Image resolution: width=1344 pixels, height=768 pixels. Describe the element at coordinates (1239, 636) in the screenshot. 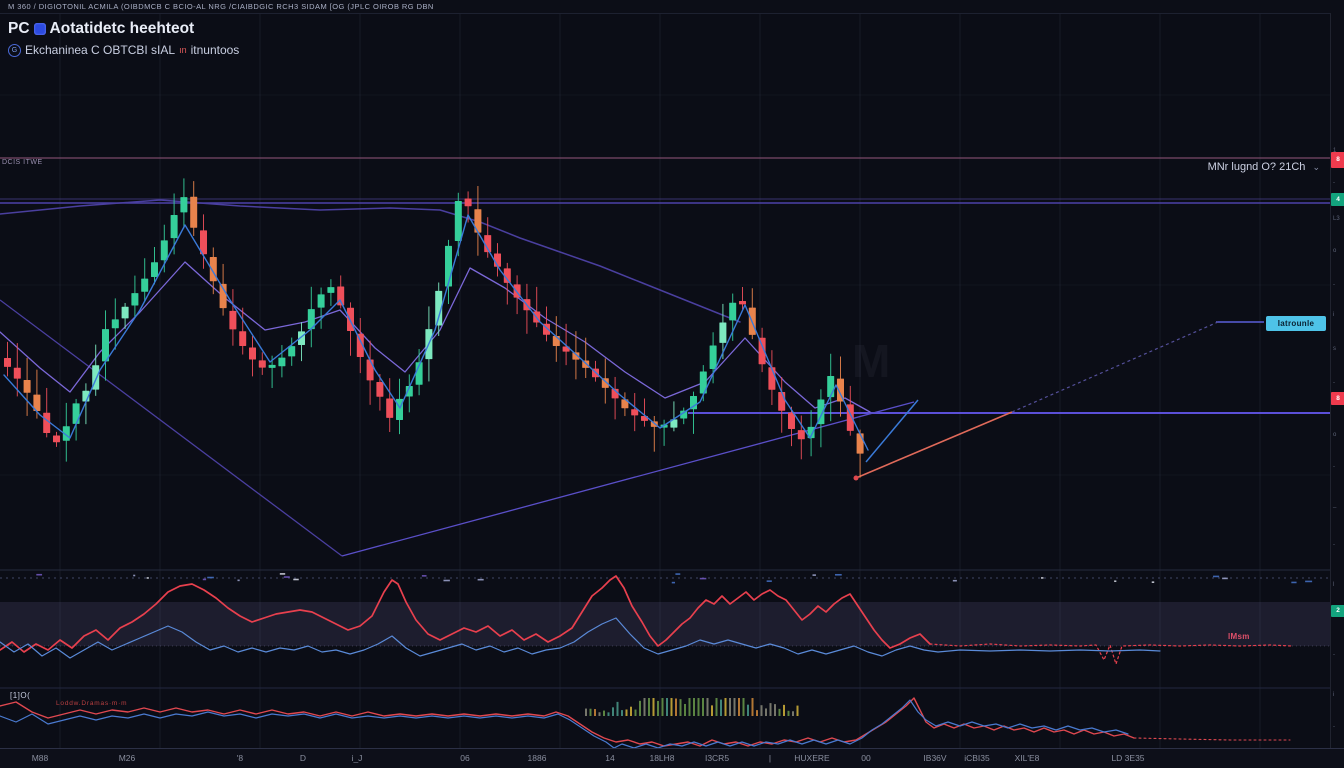

I see `rsi-annotation: lMsm` at that location.